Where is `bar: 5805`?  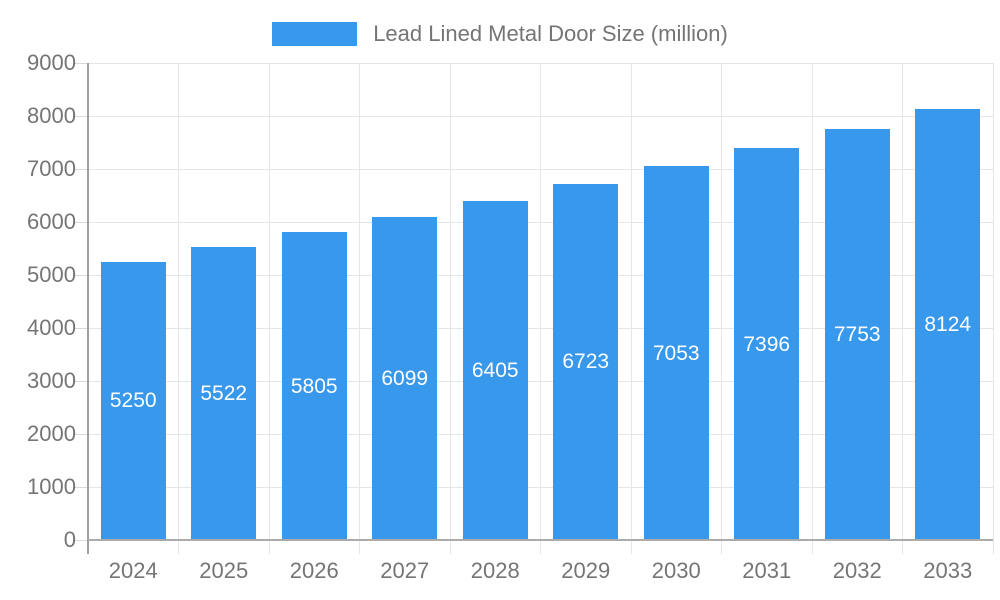 bar: 5805 is located at coordinates (314, 386).